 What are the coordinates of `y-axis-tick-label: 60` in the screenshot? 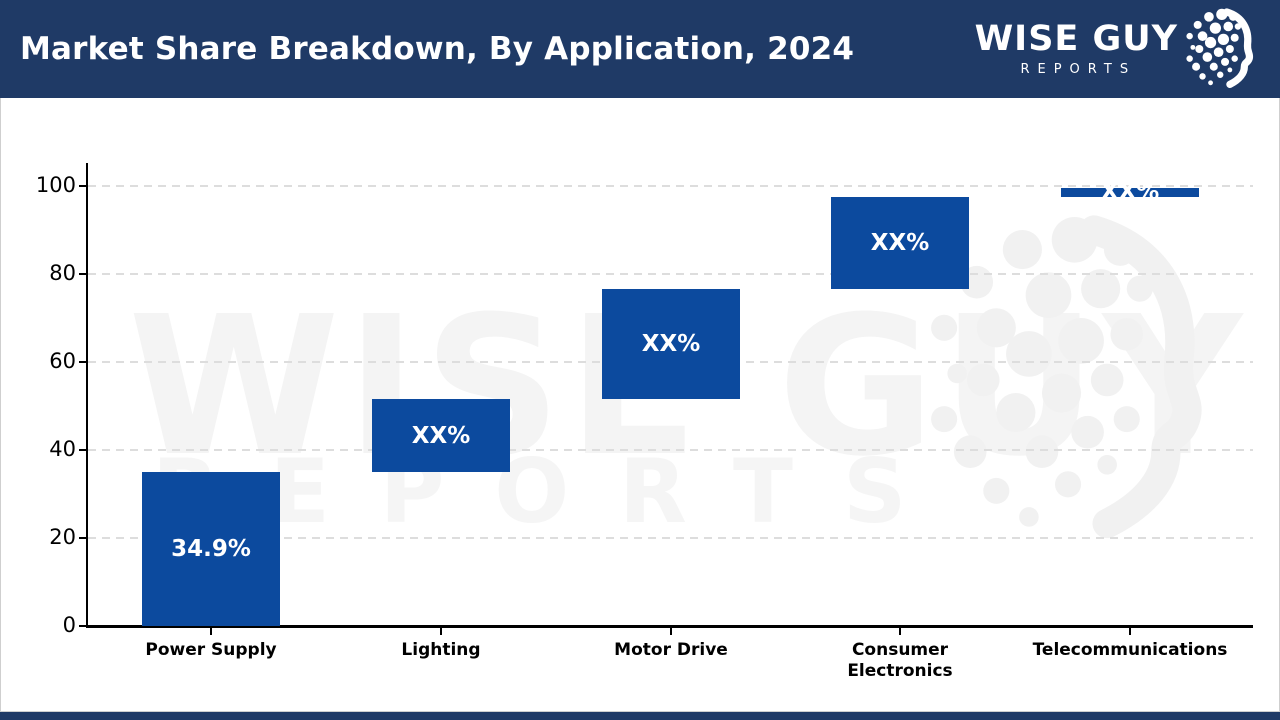 It's located at (62, 361).